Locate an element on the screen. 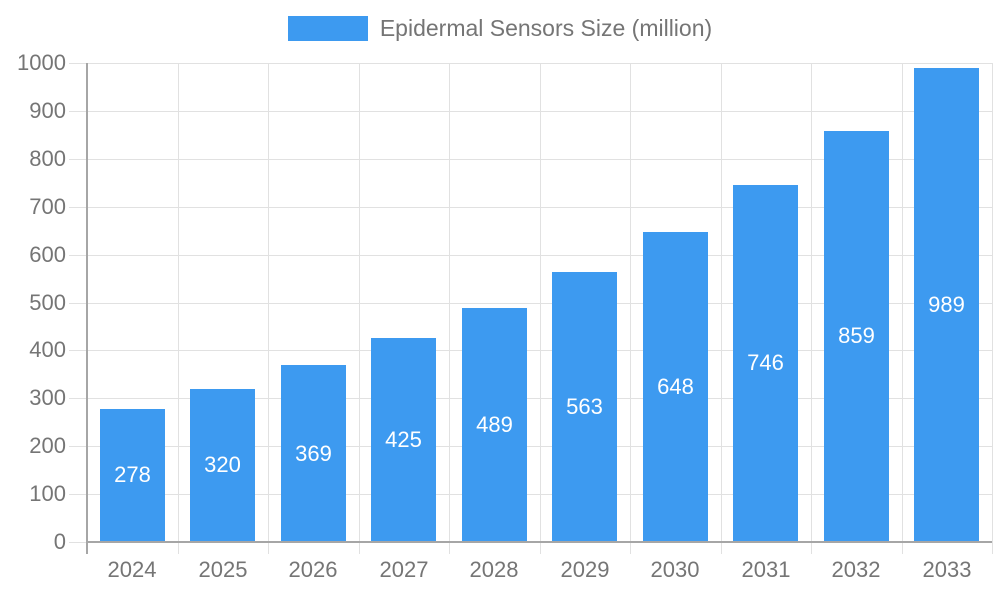  x-axis-tick-label: 2032 is located at coordinates (856, 569).